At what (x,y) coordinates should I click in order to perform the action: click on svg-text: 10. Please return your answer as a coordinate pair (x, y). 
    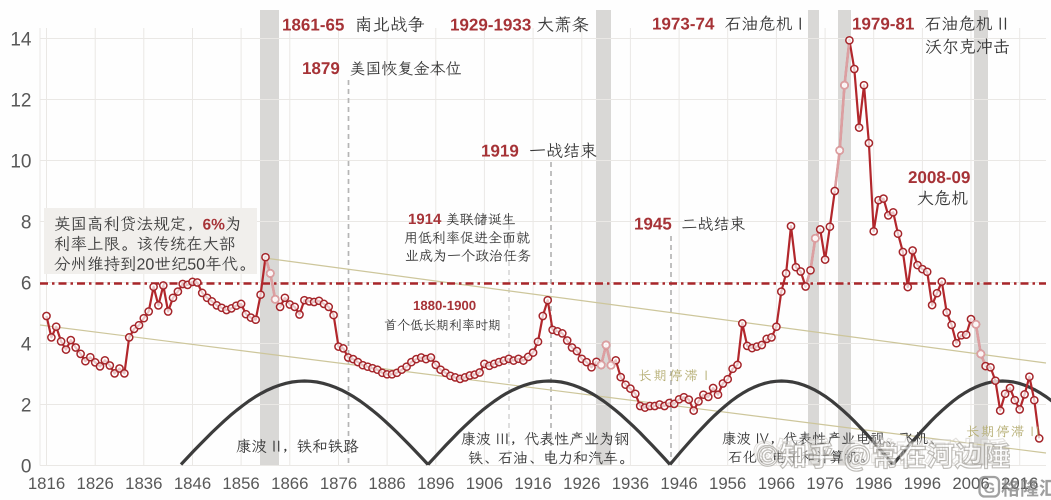
    Looking at the image, I should click on (20, 162).